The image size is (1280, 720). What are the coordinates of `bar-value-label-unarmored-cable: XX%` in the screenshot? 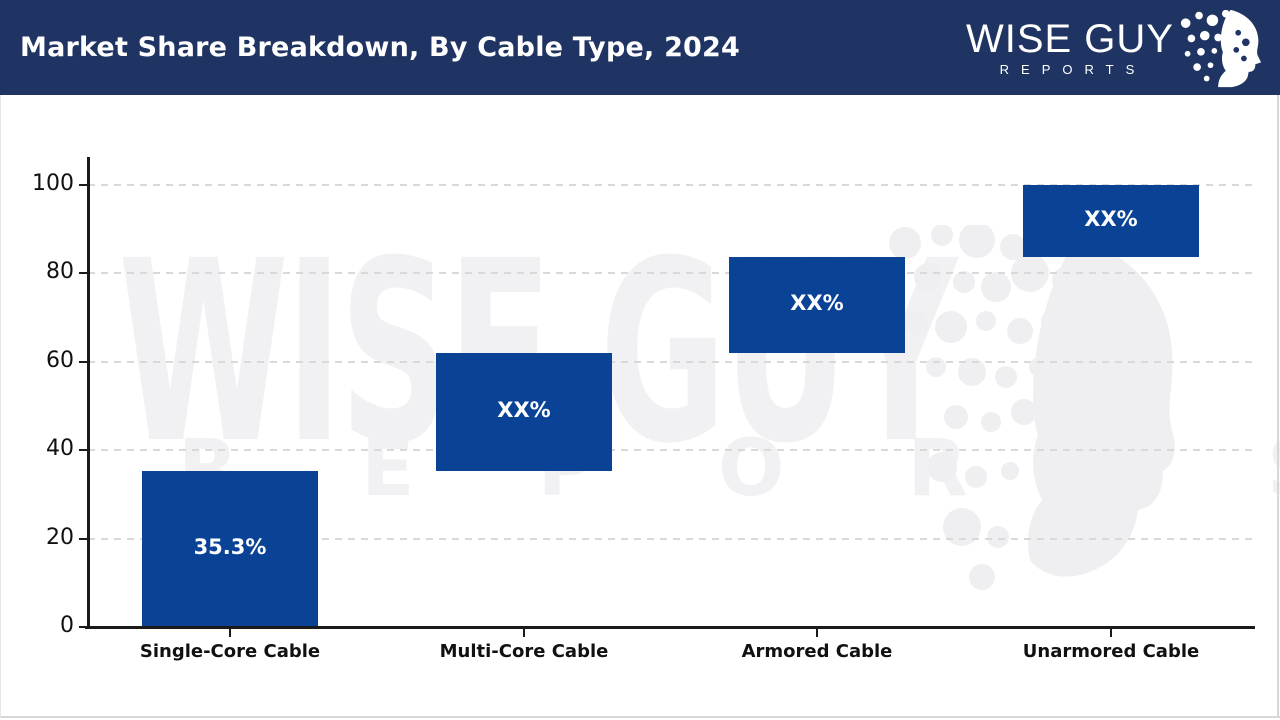 It's located at (1111, 219).